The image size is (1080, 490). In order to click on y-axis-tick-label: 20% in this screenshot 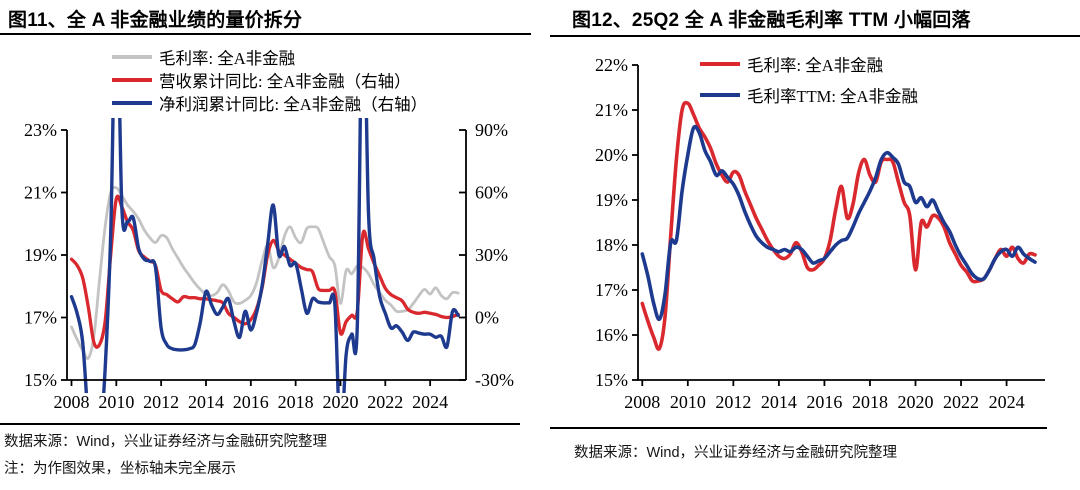, I will do `click(611, 155)`.